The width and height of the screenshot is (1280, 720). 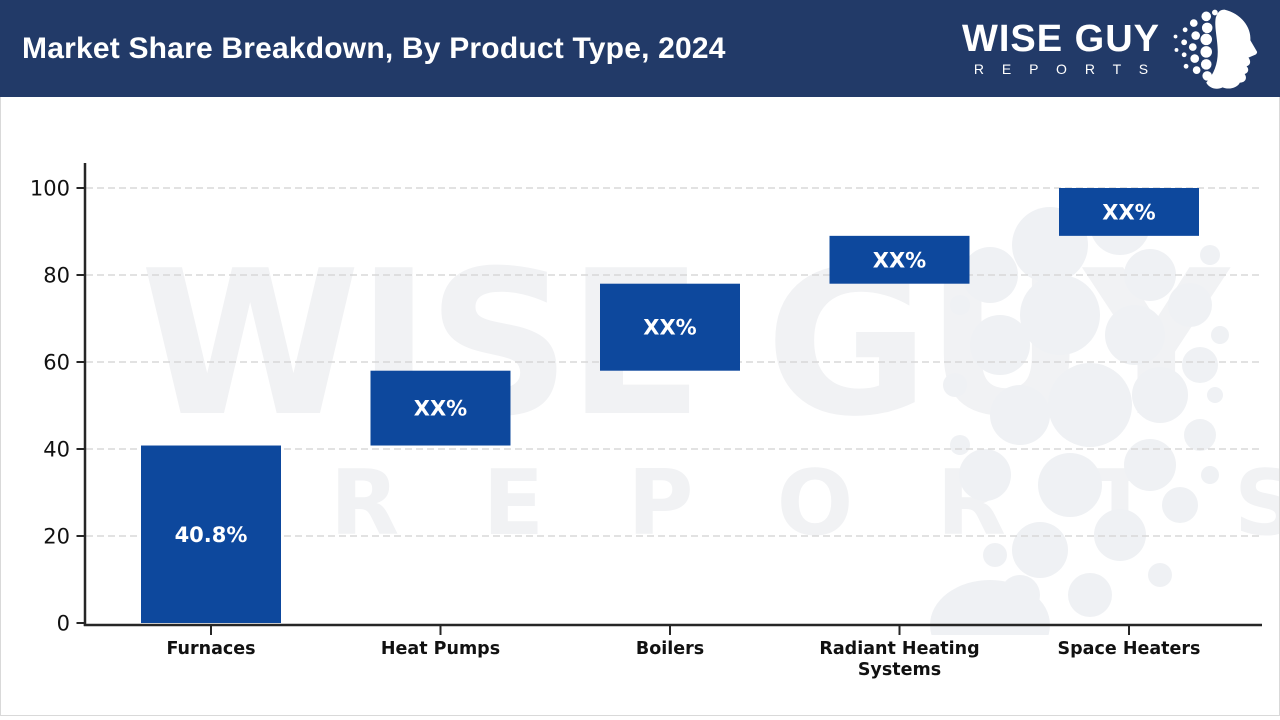 What do you see at coordinates (1129, 649) in the screenshot?
I see `x-tick-label: Space Heaters` at bounding box center [1129, 649].